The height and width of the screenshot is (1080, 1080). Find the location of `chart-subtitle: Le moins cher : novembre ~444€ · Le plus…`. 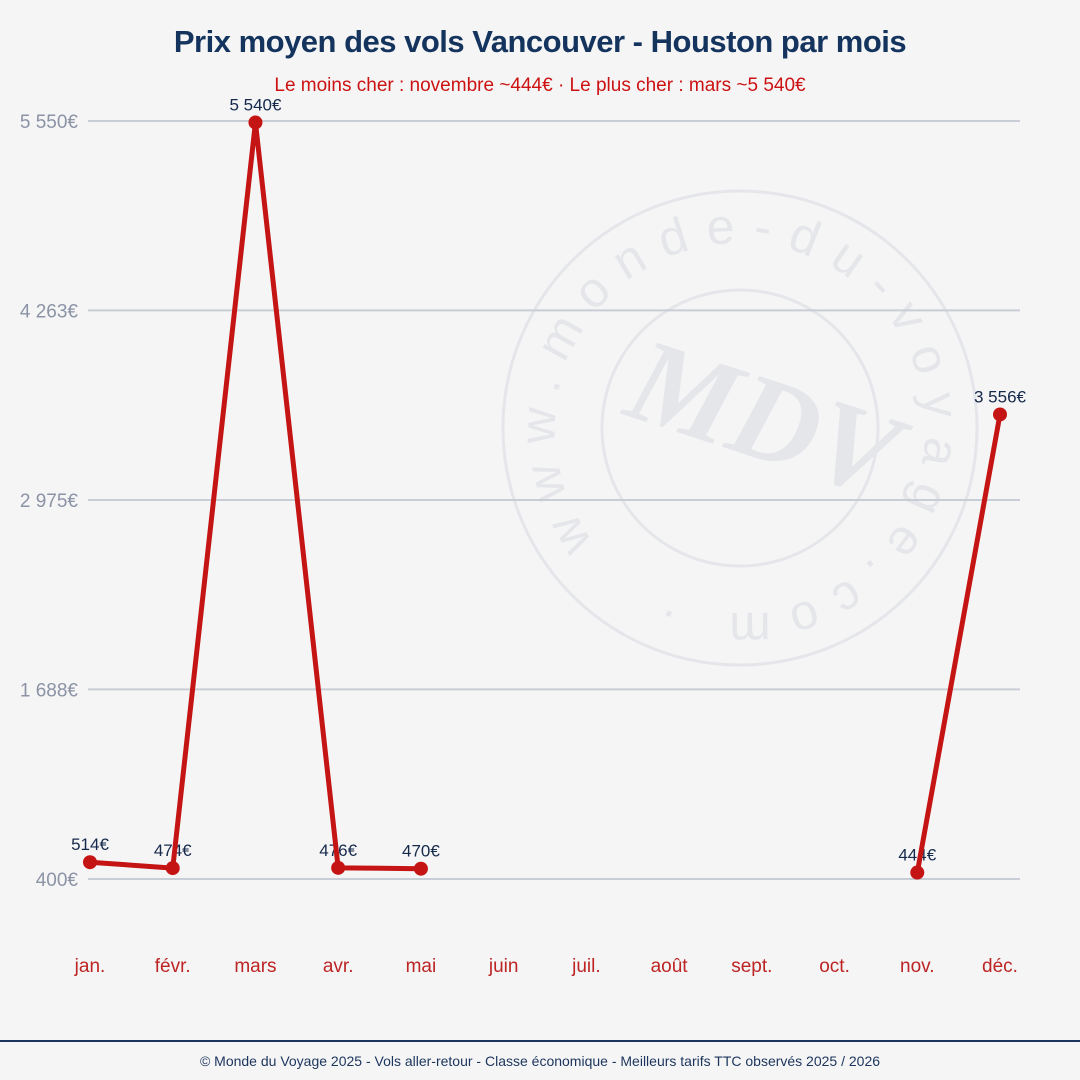

chart-subtitle: Le moins cher : novembre ~444€ · Le plus… is located at coordinates (540, 85).